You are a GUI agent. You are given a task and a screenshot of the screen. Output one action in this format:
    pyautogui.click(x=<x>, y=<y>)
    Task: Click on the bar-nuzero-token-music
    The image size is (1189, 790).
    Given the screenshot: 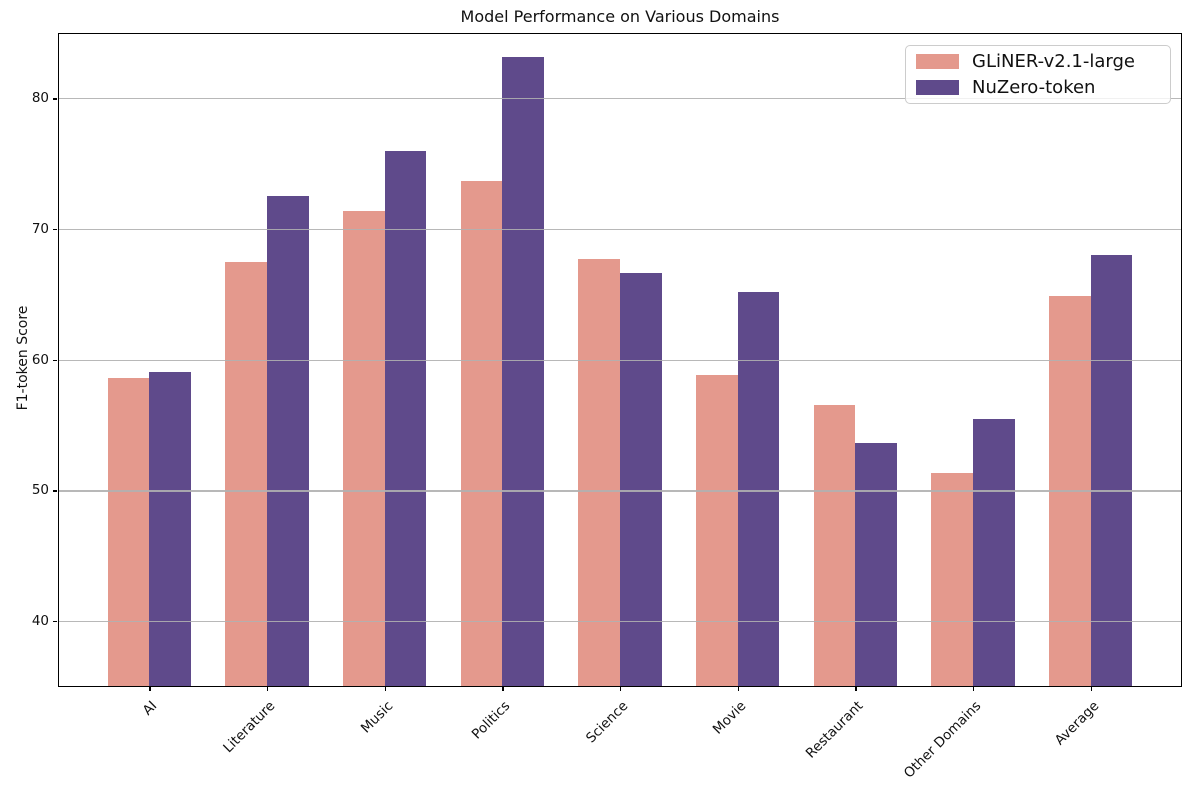 What is the action you would take?
    pyautogui.click(x=405, y=418)
    